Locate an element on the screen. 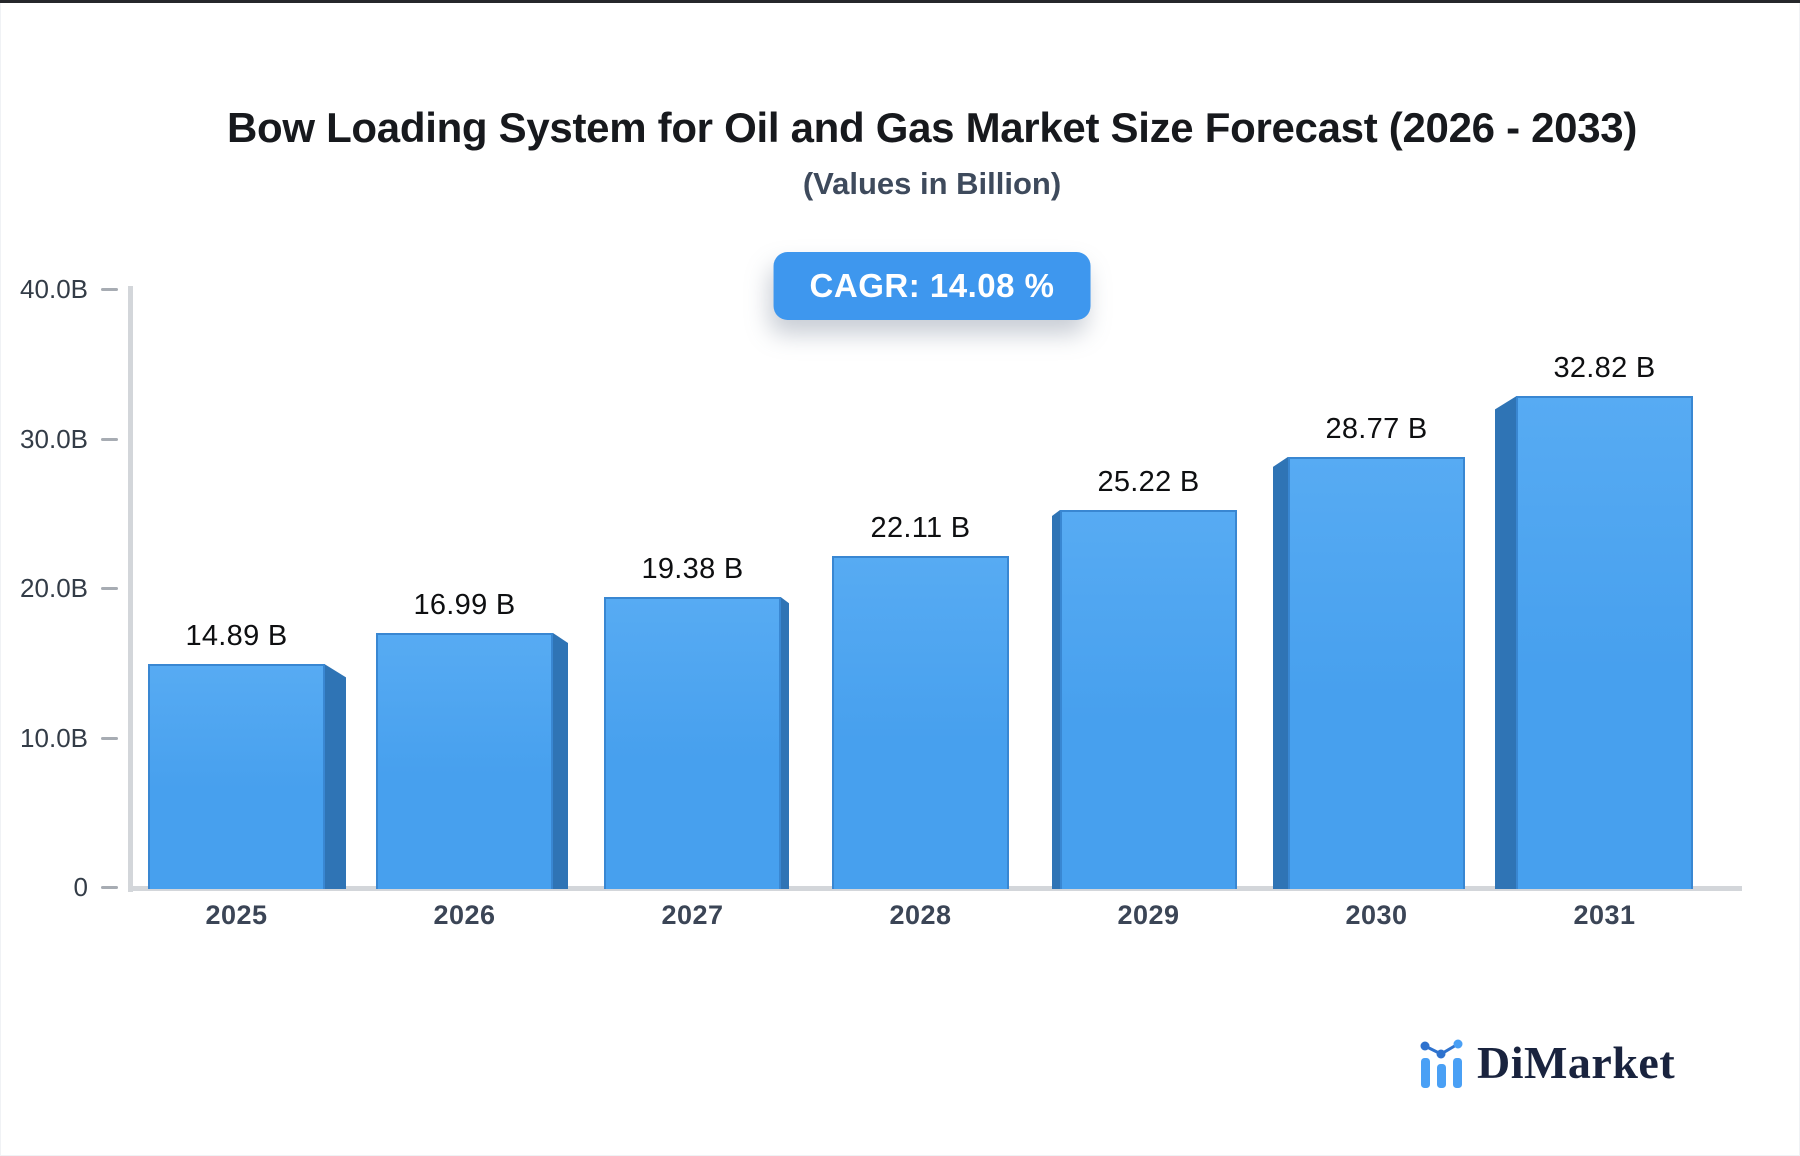 The height and width of the screenshot is (1156, 1800). bar-value-label: 32.82 B is located at coordinates (1604, 368).